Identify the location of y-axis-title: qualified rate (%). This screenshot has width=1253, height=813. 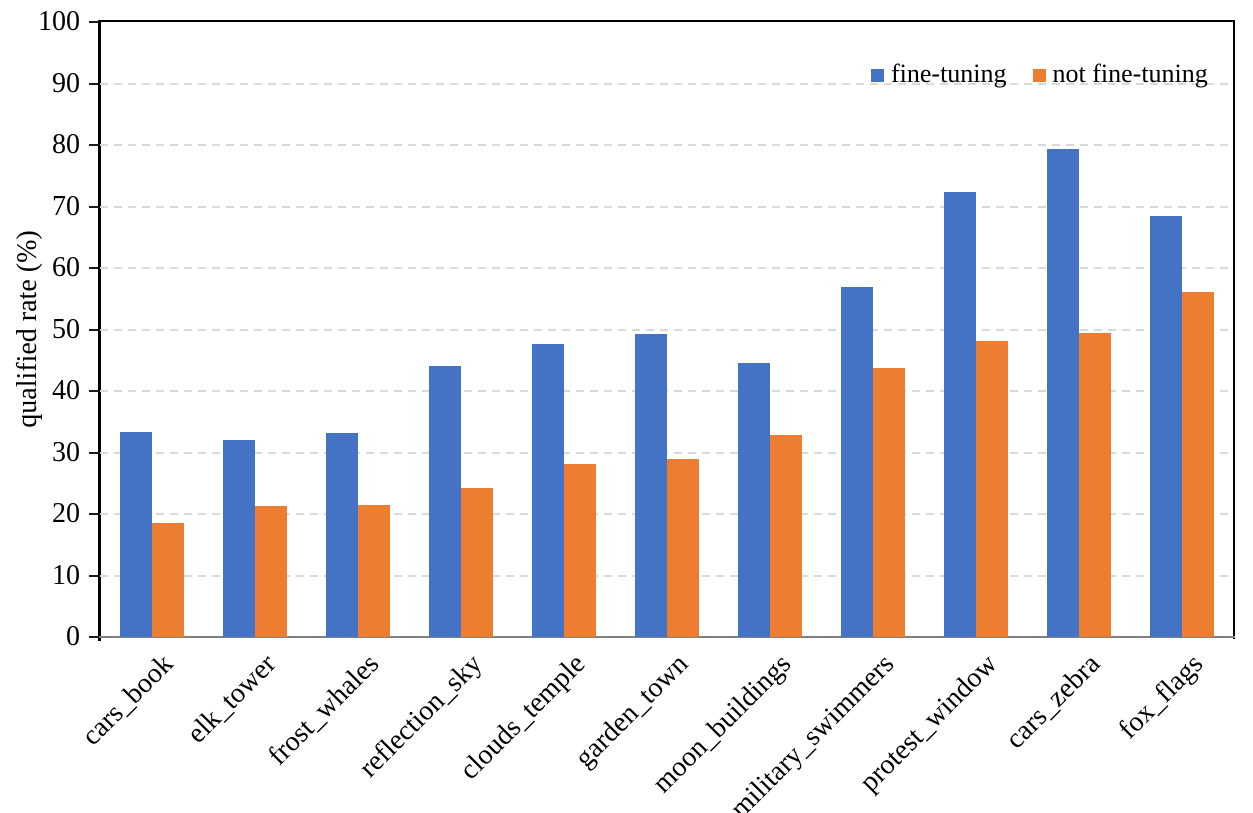
(27, 329).